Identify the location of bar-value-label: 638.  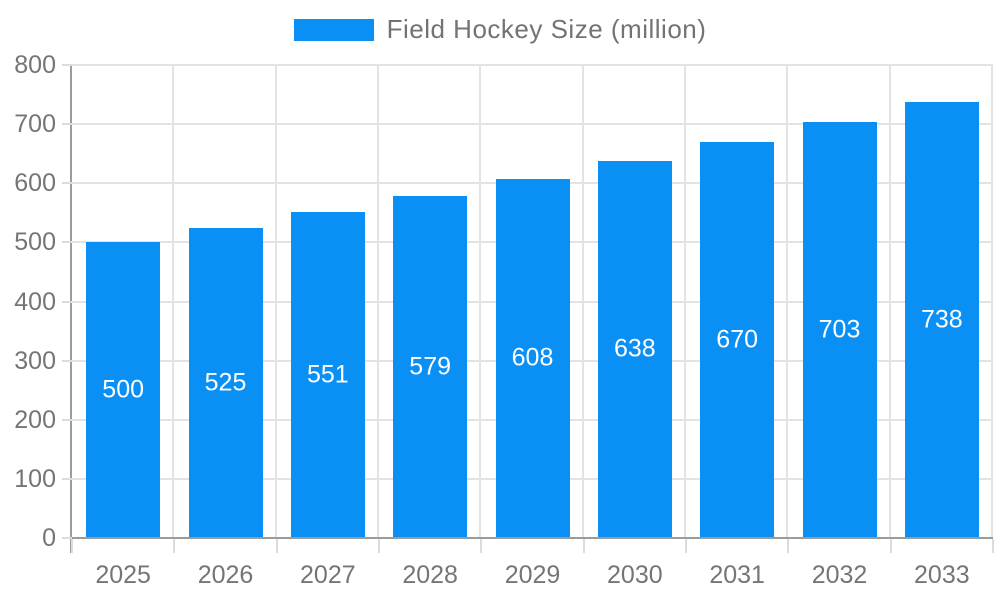
(634, 348).